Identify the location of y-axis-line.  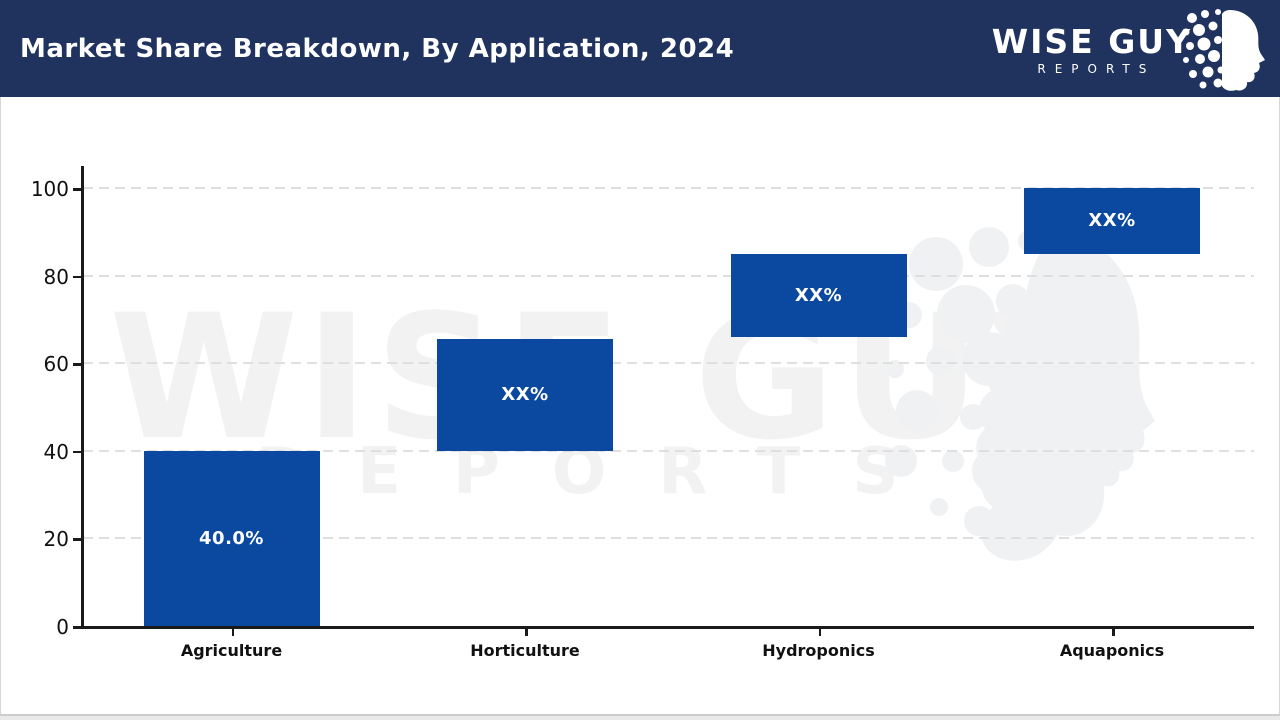
(82, 397).